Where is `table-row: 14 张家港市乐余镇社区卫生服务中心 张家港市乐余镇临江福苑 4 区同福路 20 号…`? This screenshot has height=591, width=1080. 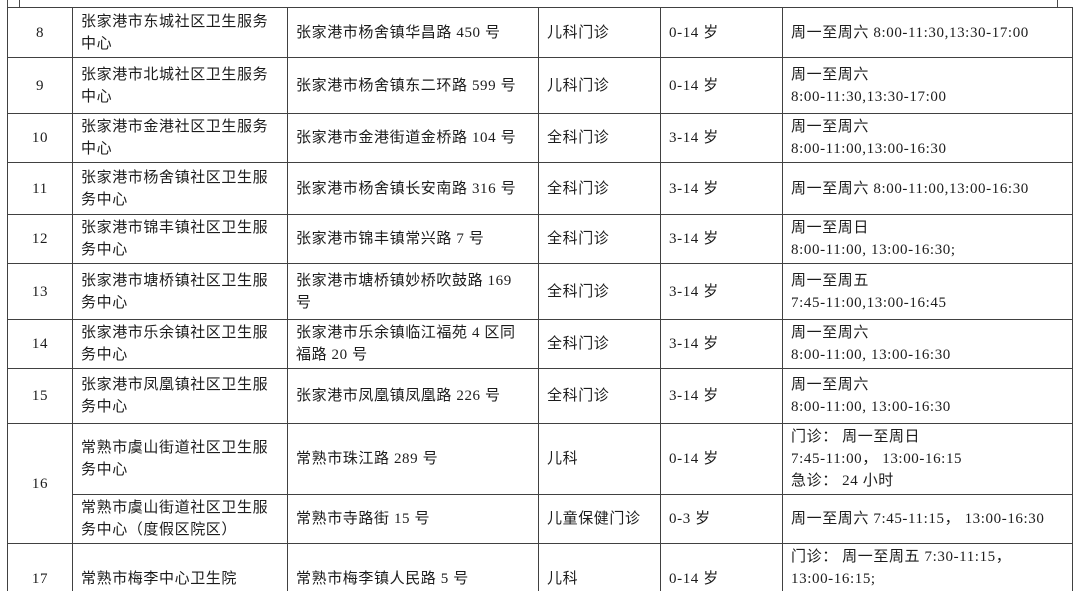 table-row: 14 张家港市乐余镇社区卫生服务中心 张家港市乐余镇临江福苑 4 区同福路 20 号… is located at coordinates (540, 344).